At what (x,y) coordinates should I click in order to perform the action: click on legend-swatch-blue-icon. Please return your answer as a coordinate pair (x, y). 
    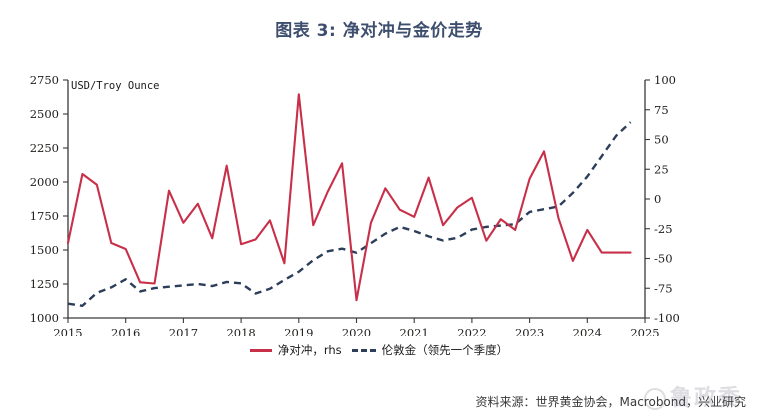
    Looking at the image, I should click on (363, 350).